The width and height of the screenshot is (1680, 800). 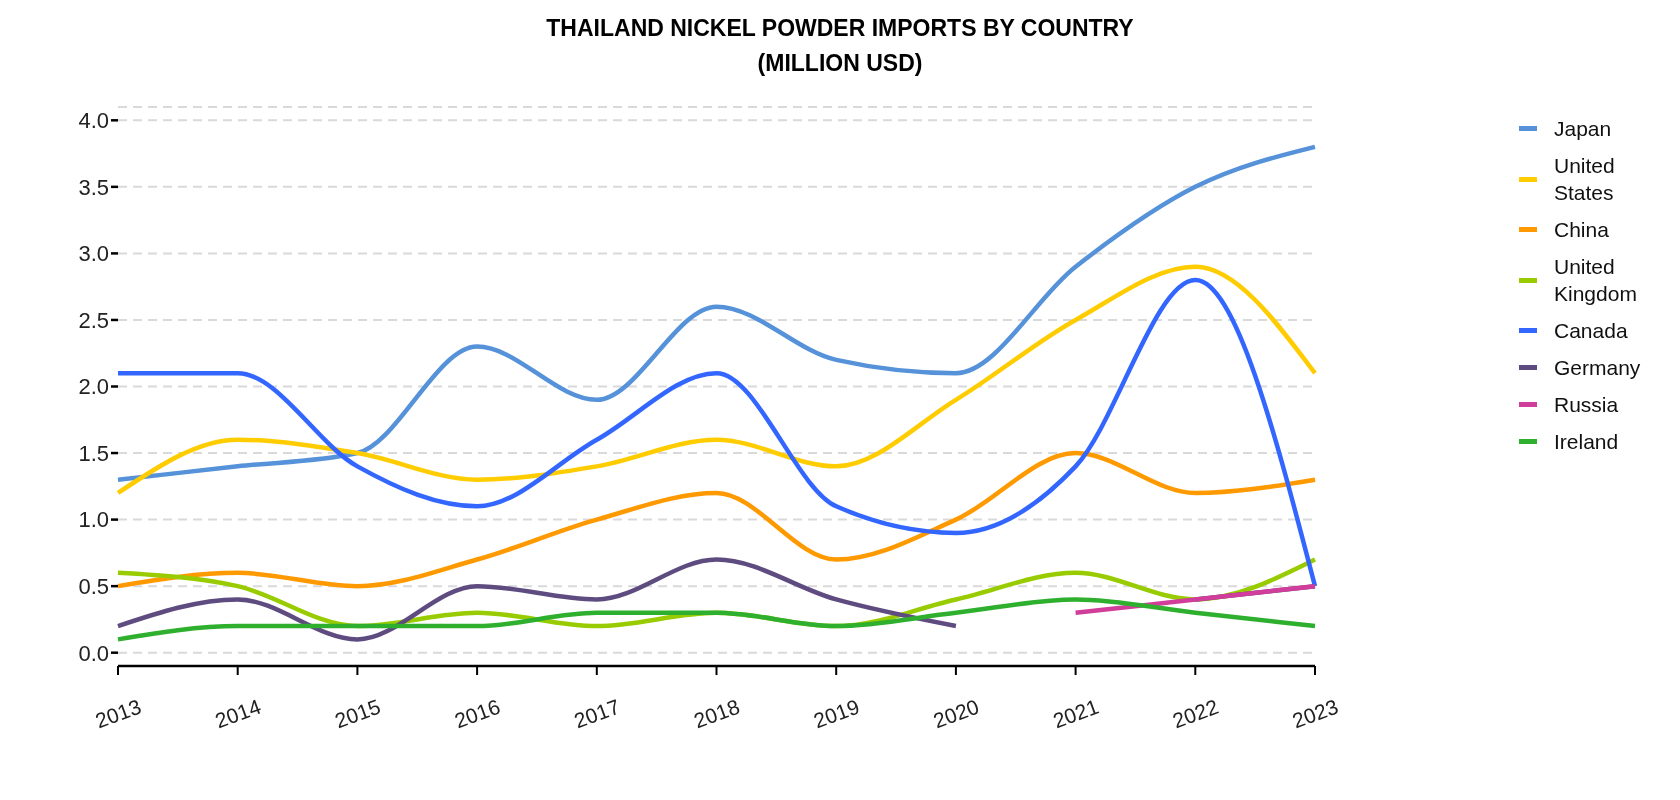 What do you see at coordinates (1315, 713) in the screenshot?
I see `x-tick-label: 2023` at bounding box center [1315, 713].